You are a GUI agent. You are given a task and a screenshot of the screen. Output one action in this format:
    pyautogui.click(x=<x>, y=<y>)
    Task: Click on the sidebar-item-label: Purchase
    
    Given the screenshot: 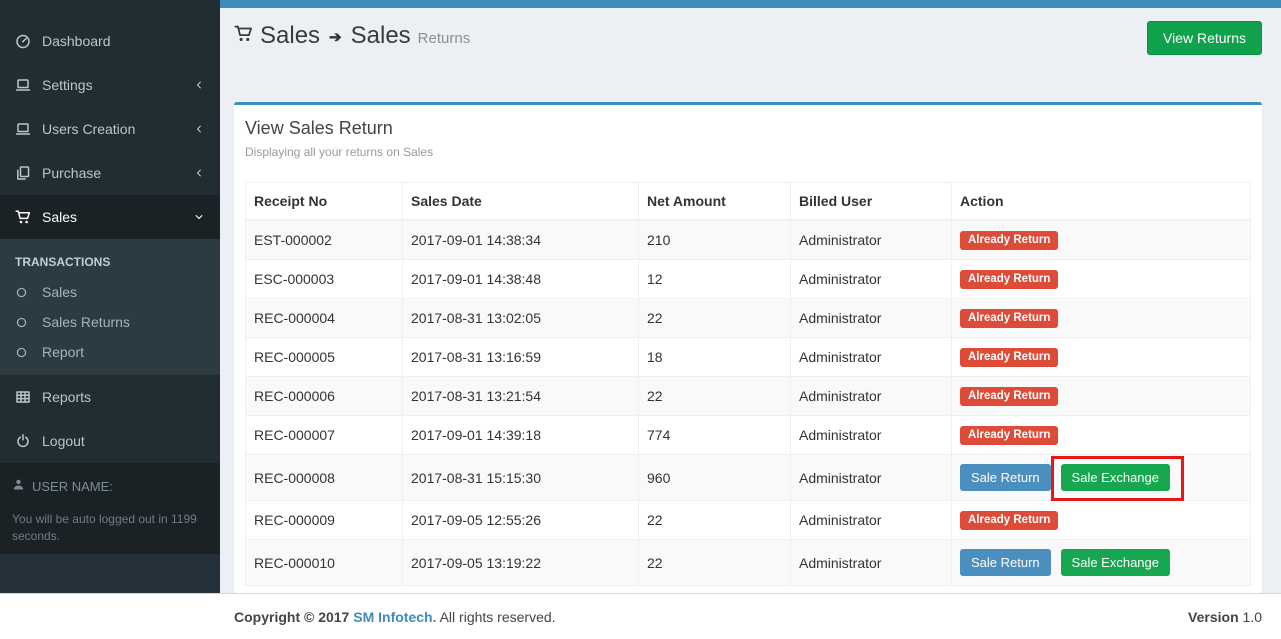 What is the action you would take?
    pyautogui.click(x=72, y=173)
    